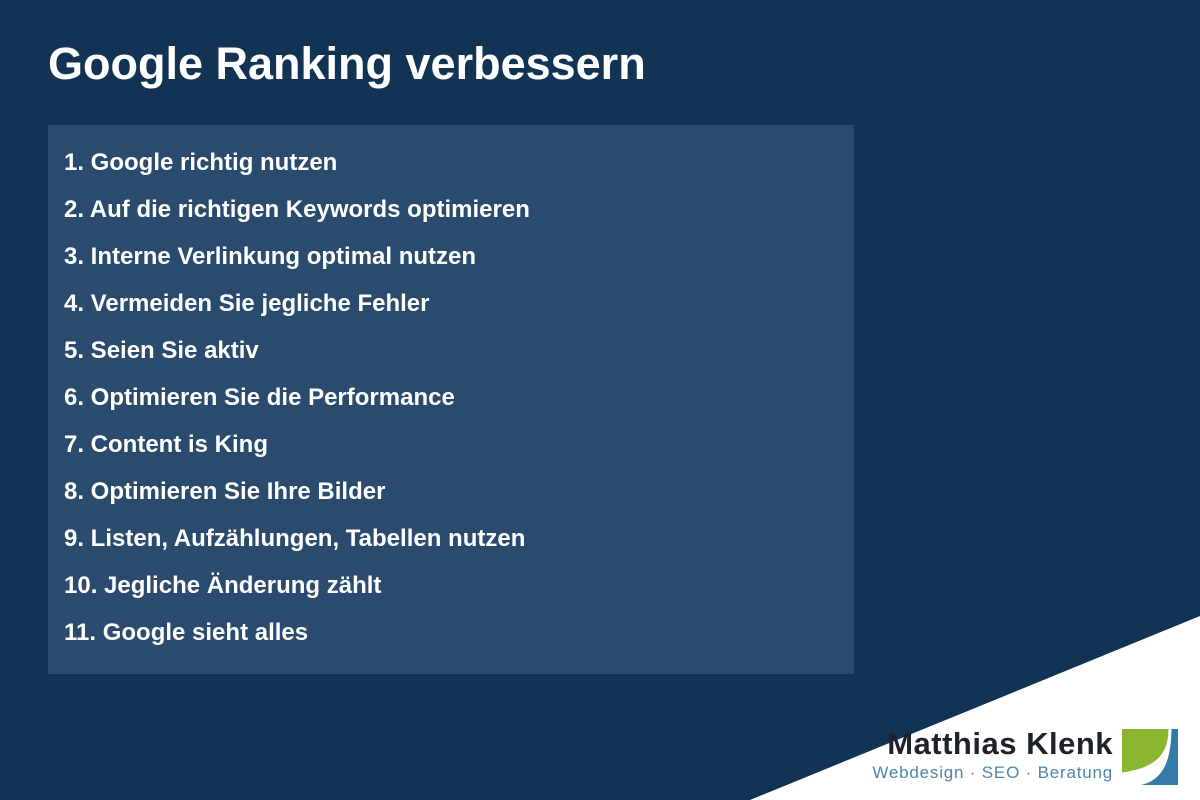 This screenshot has height=800, width=1200. Describe the element at coordinates (247, 303) in the screenshot. I see `list-item: 4. Vermeiden Sie jegliche Fehler` at that location.